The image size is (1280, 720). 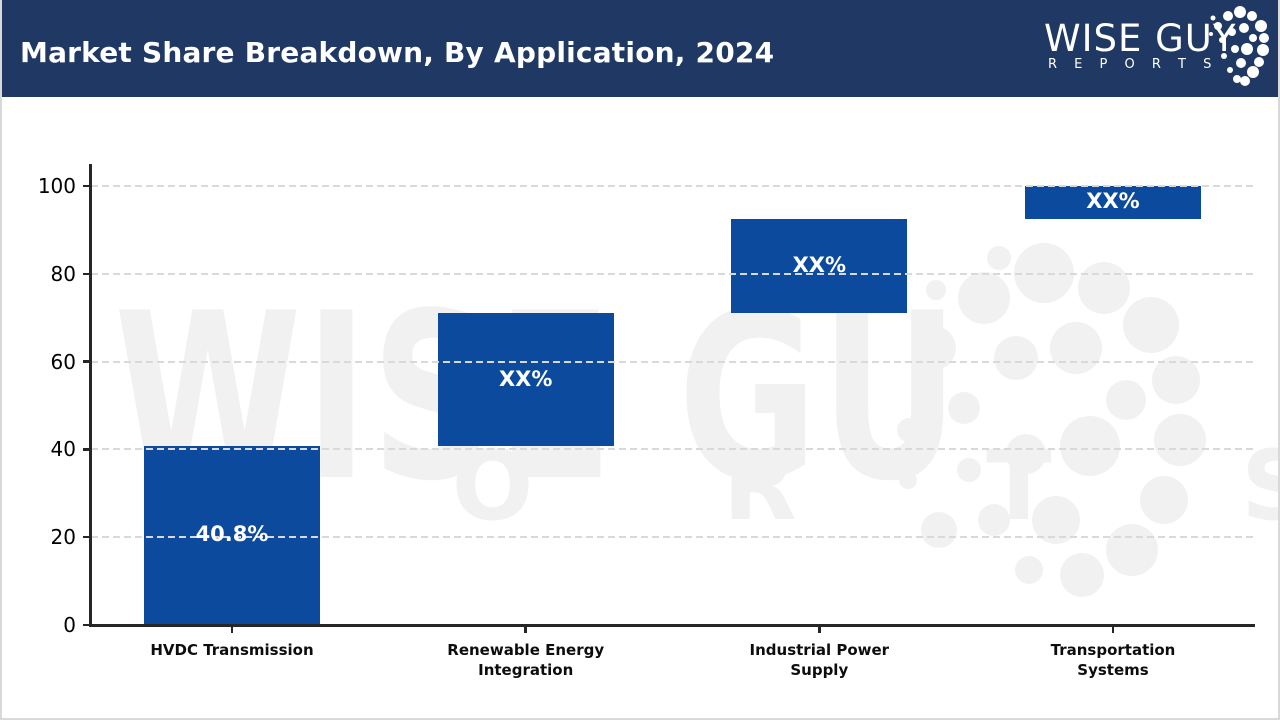 What do you see at coordinates (1239, 46) in the screenshot?
I see `logo-head-icon` at bounding box center [1239, 46].